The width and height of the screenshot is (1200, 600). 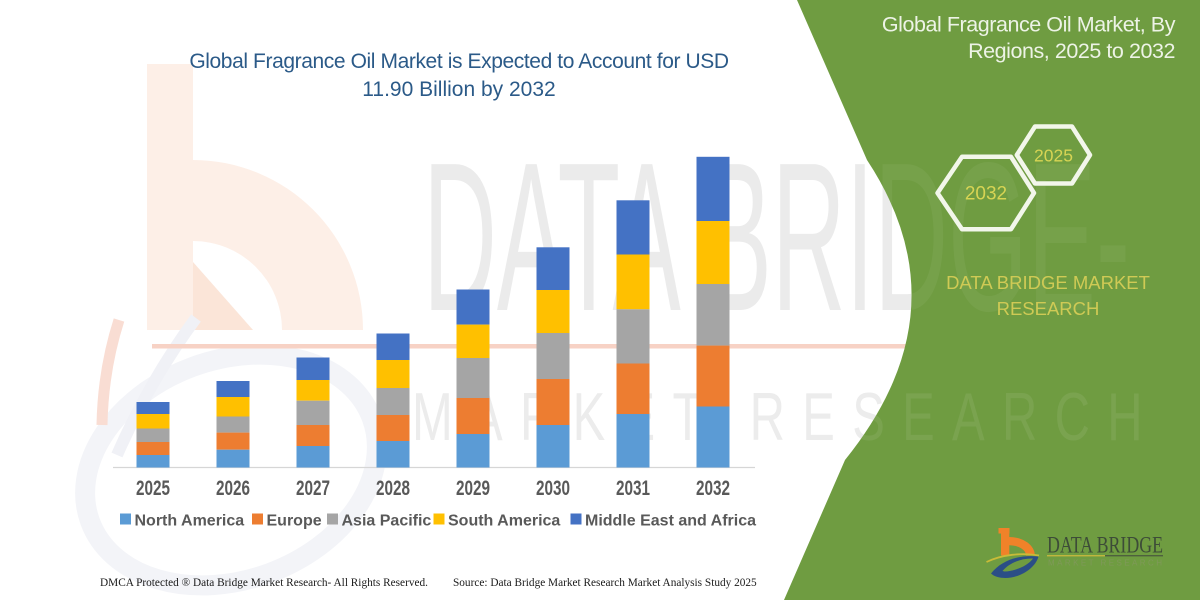 I want to click on svg-text: 2029, so click(x=473, y=488).